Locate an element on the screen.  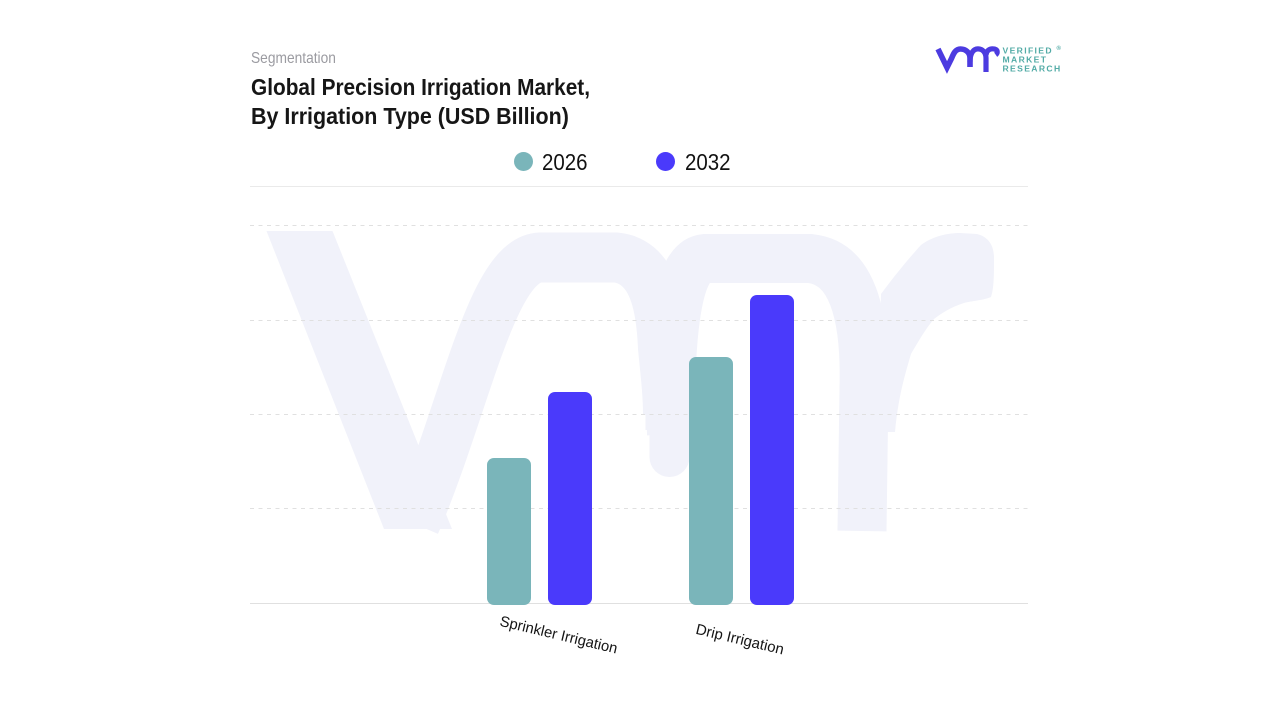
svg-text: RESEARCH is located at coordinates (1032, 68).